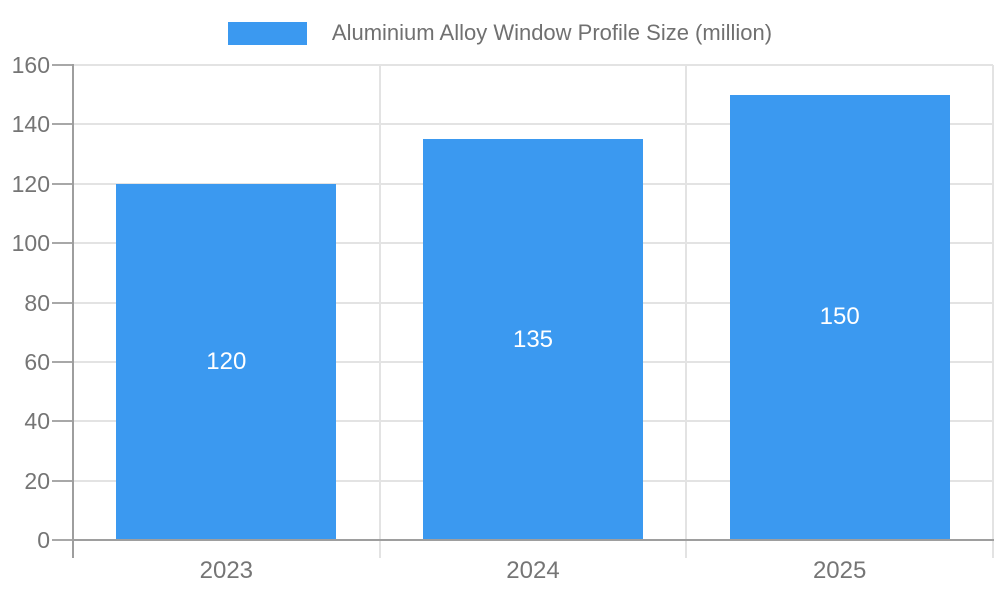  I want to click on y-tick-label: 120, so click(30, 183).